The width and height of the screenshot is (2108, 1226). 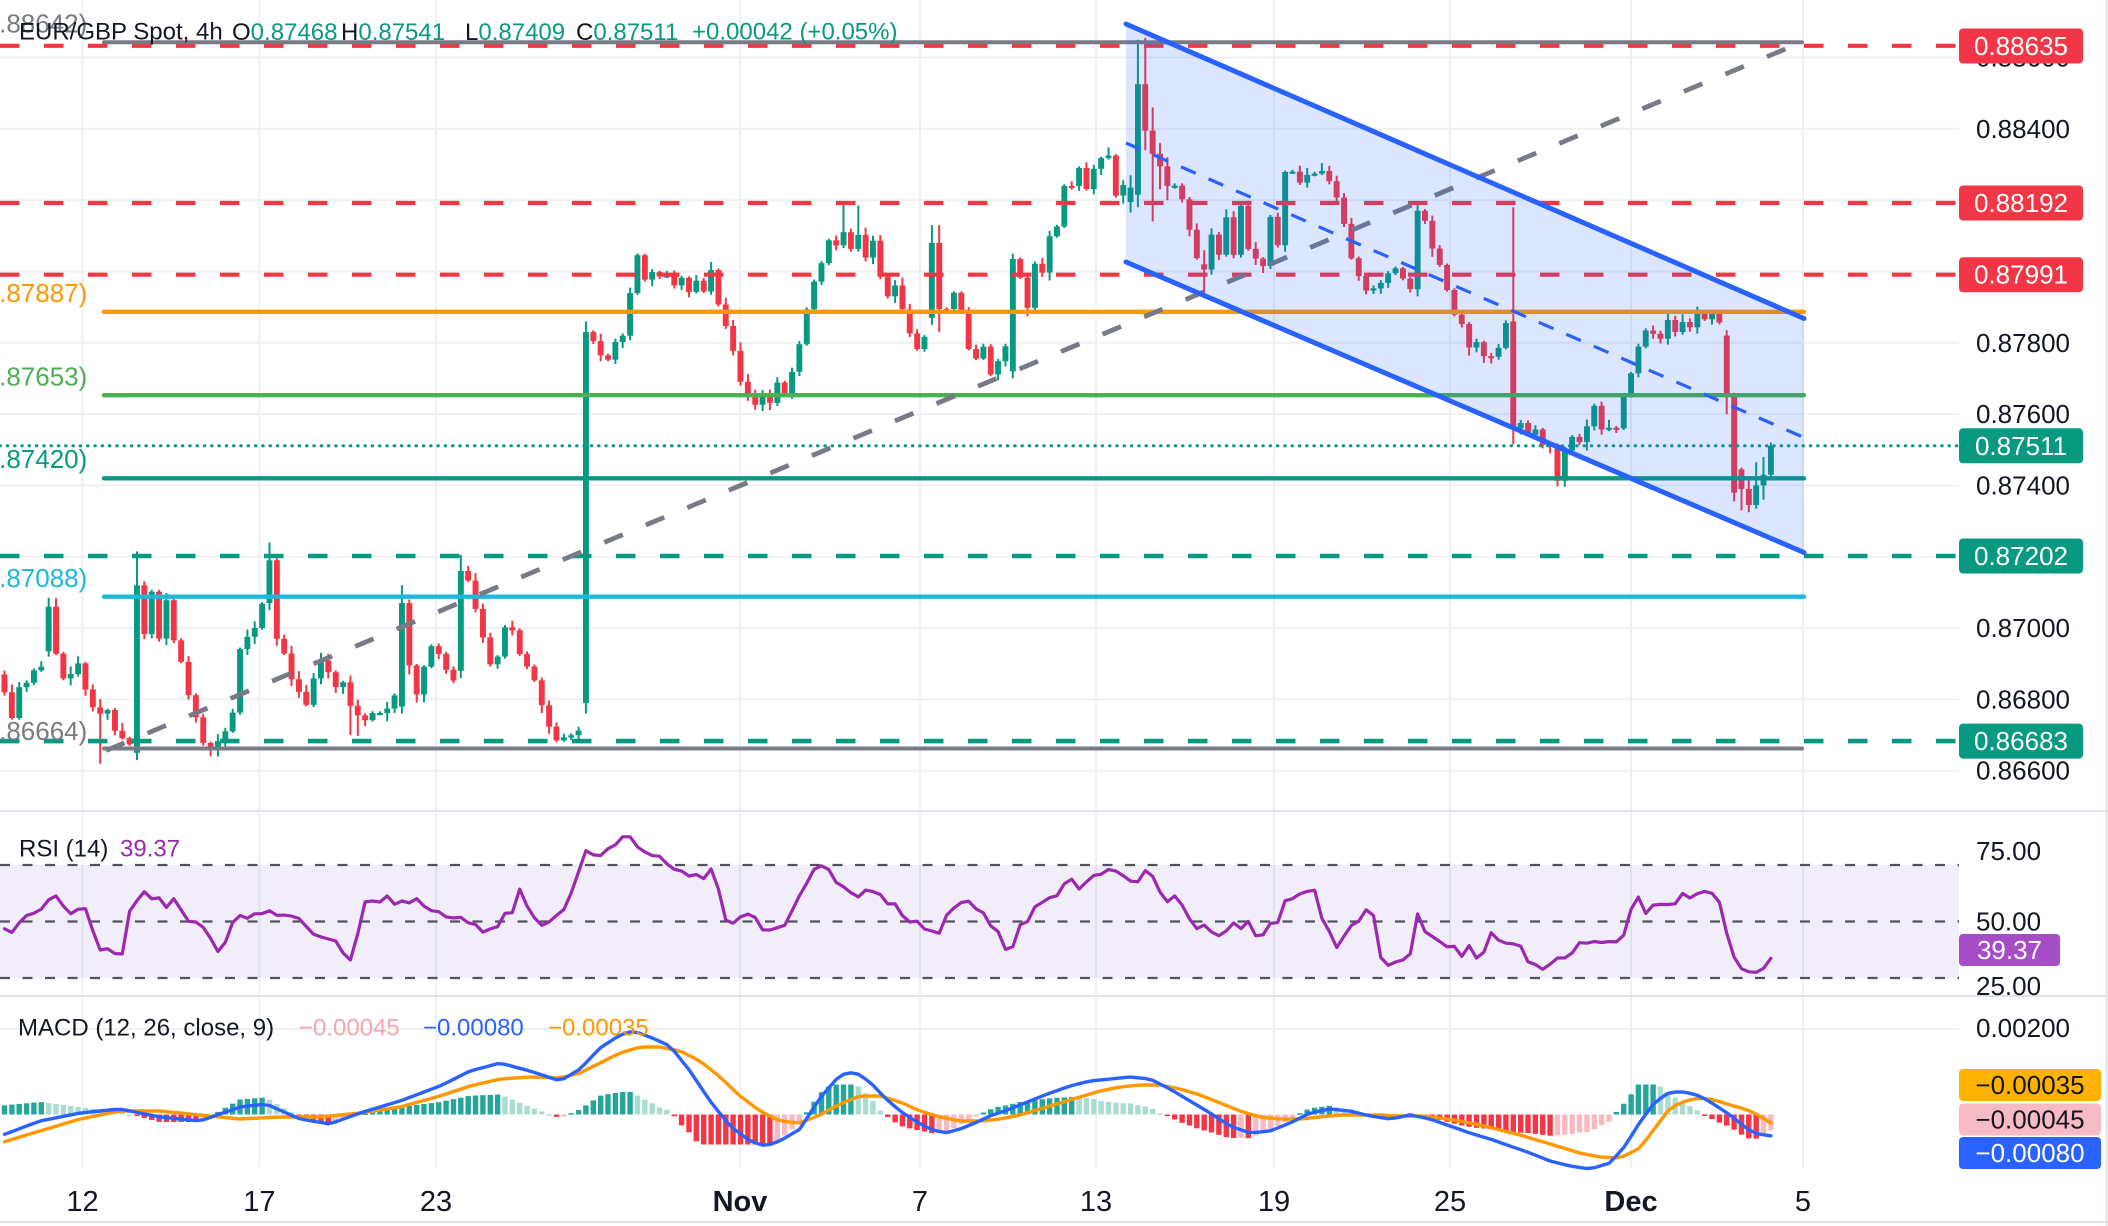 What do you see at coordinates (1274, 1202) in the screenshot?
I see `svg-text: 19` at bounding box center [1274, 1202].